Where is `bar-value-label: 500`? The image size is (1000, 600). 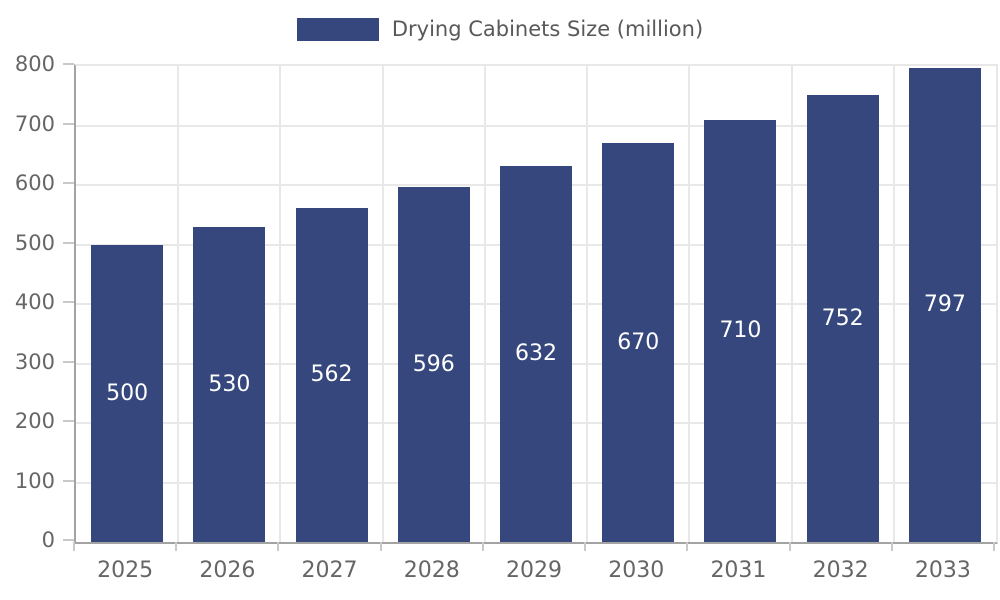
bar-value-label: 500 is located at coordinates (127, 393).